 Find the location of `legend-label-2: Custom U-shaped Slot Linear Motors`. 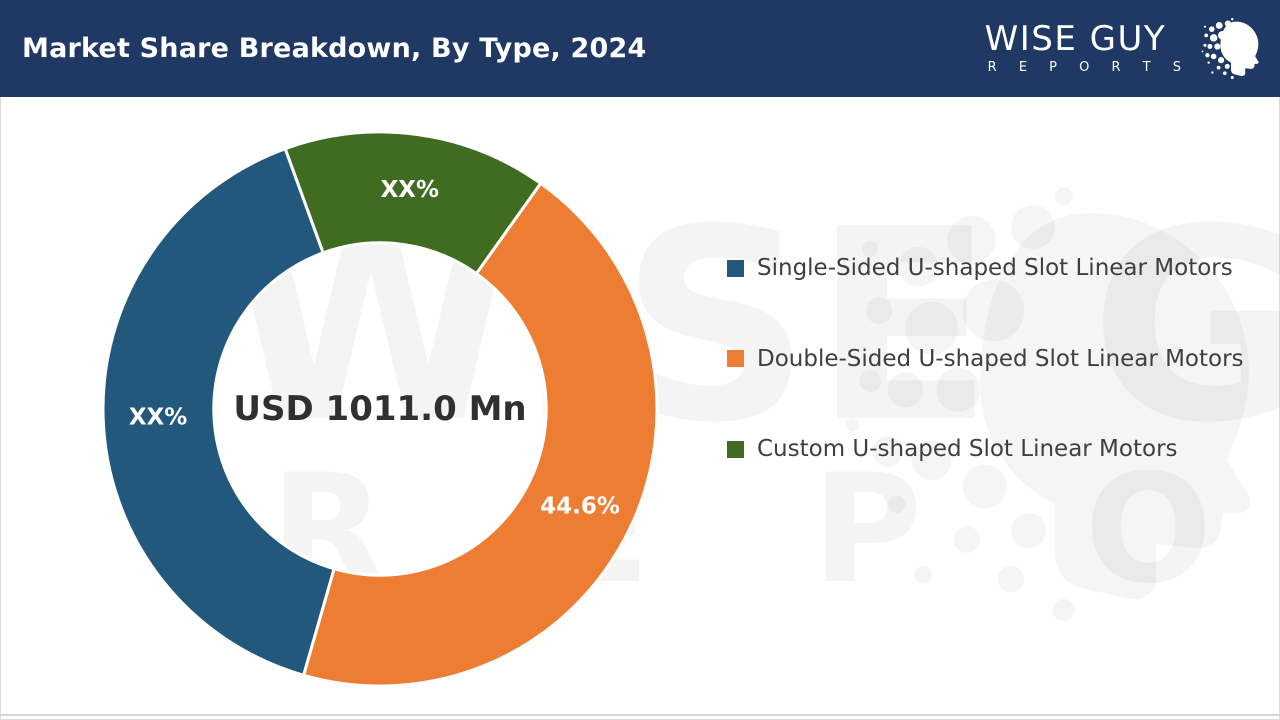

legend-label-2: Custom U-shaped Slot Linear Motors is located at coordinates (967, 449).